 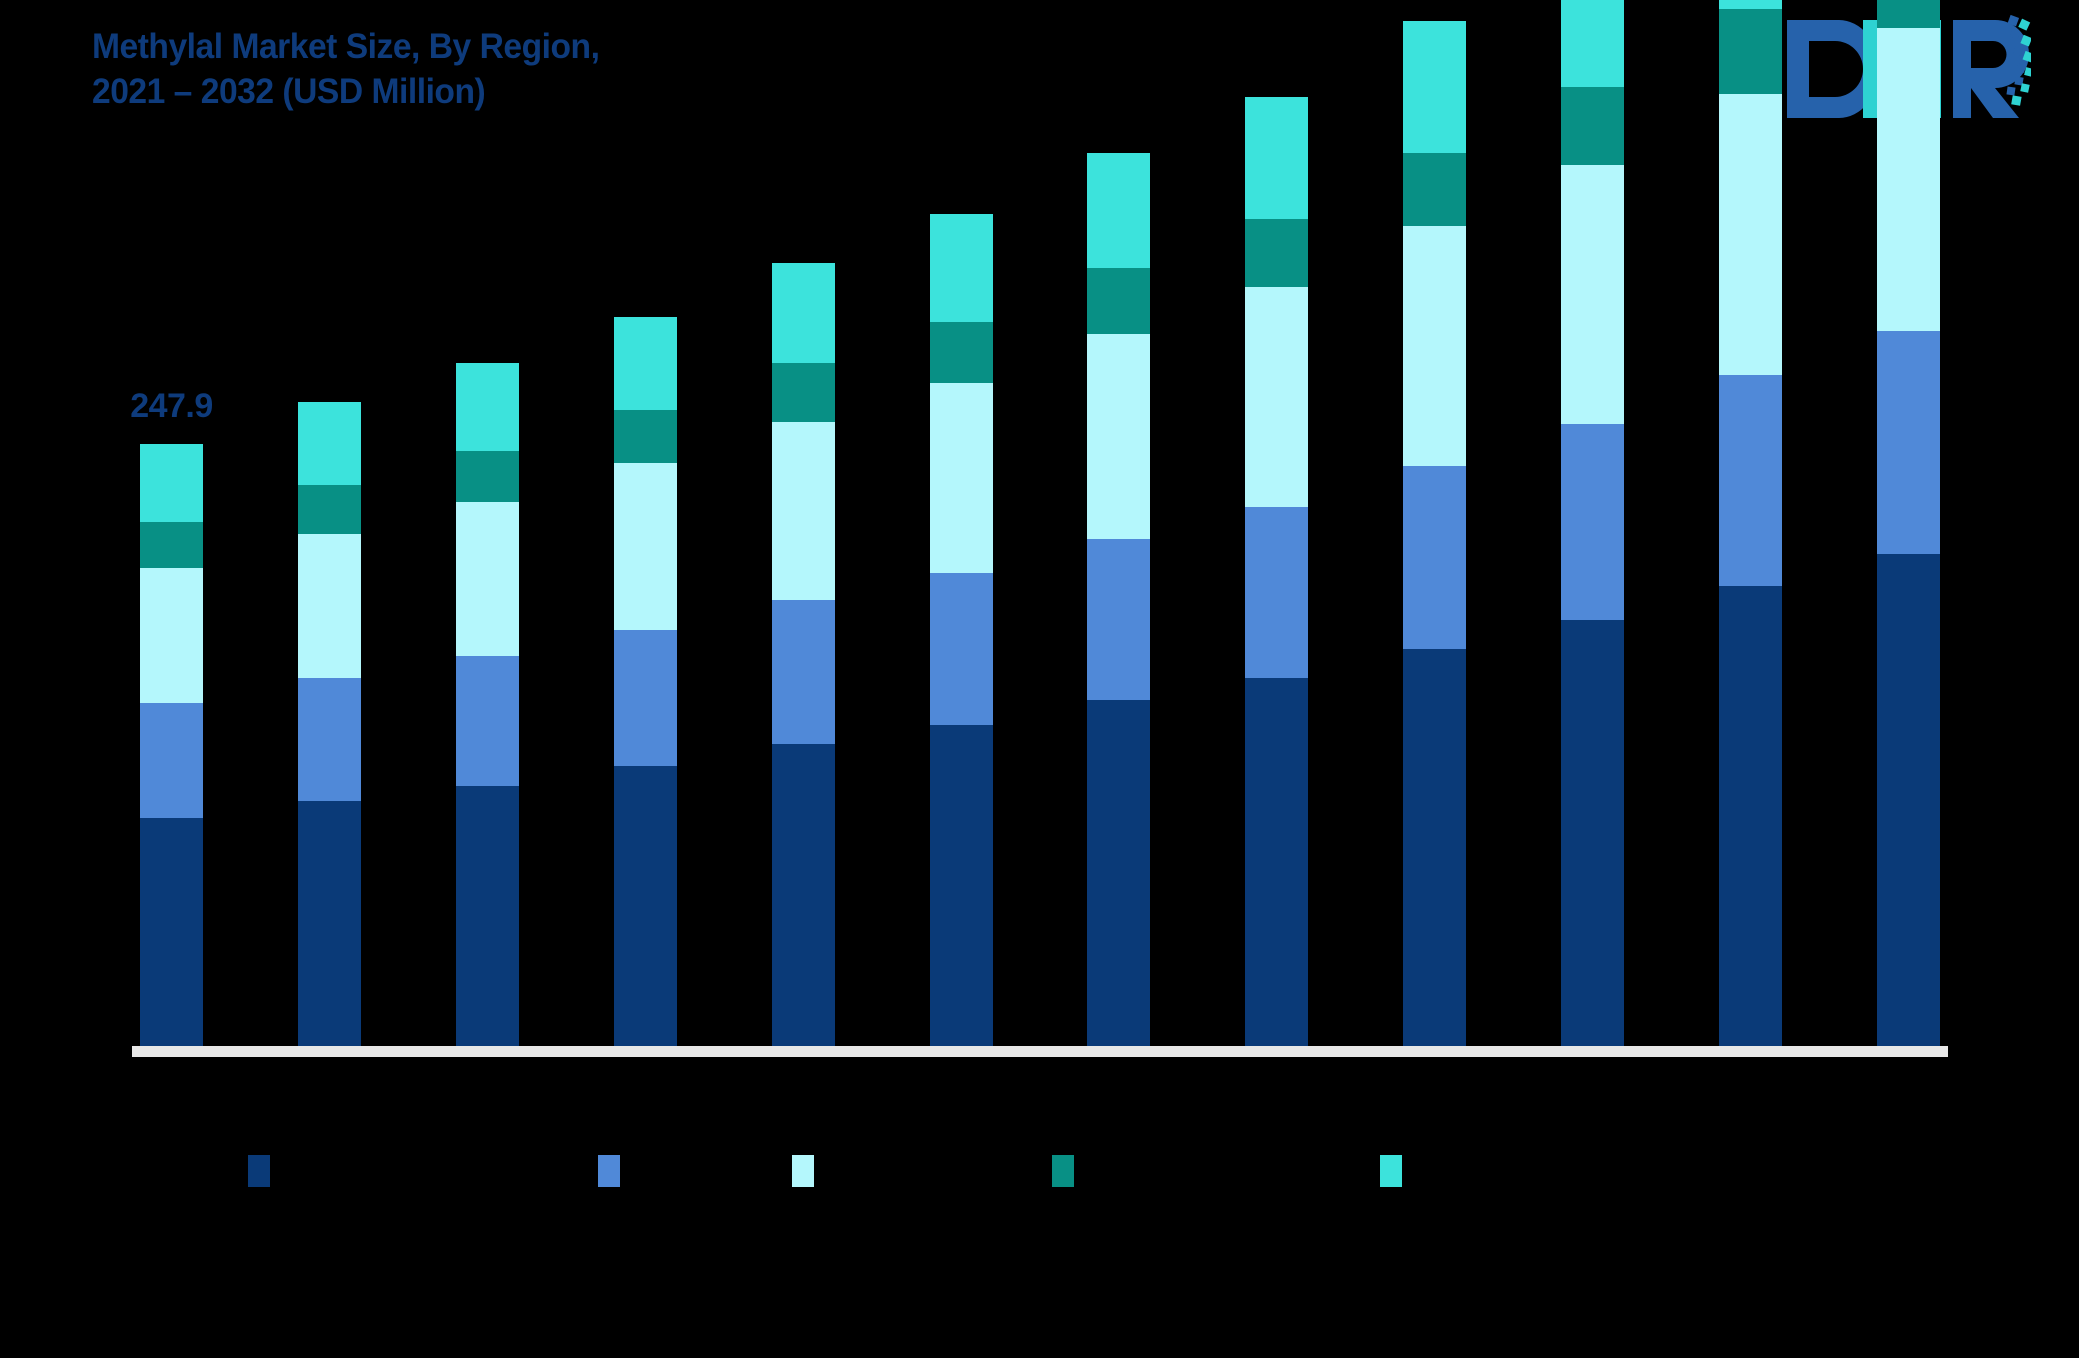 What do you see at coordinates (1391, 1171) in the screenshot?
I see `legend-swatch-mea` at bounding box center [1391, 1171].